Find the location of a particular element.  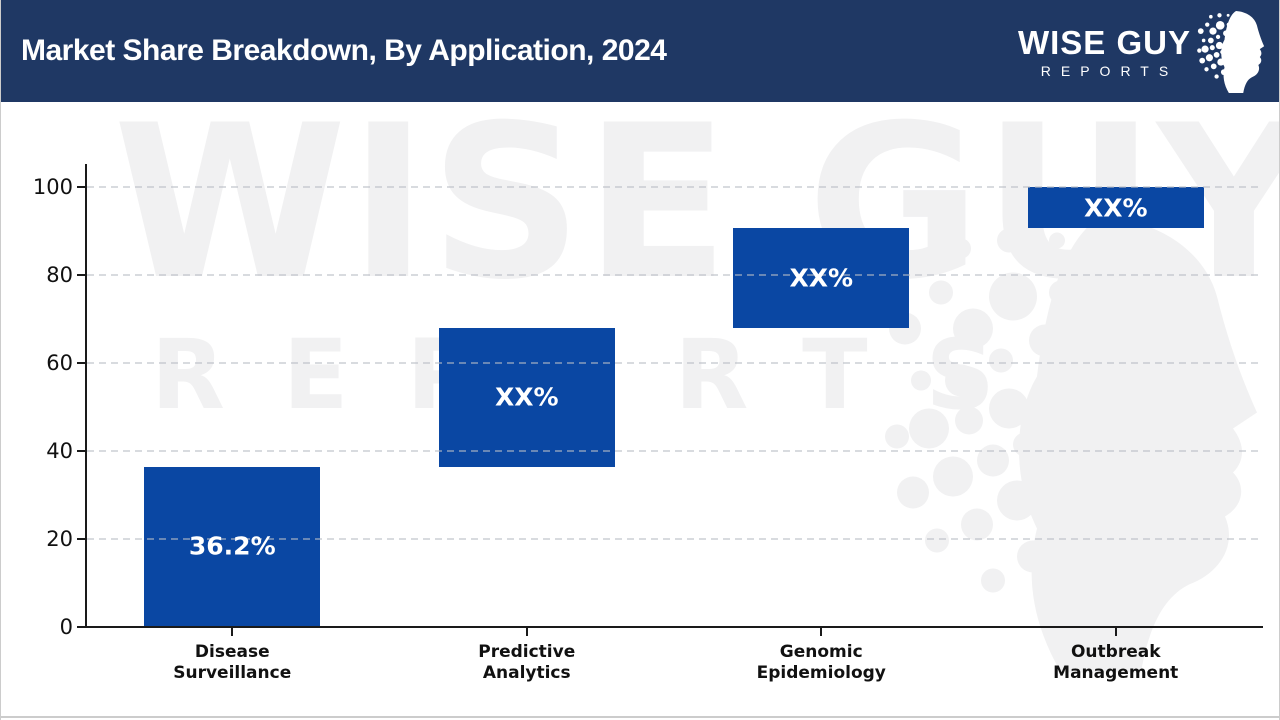

category-label-genomic-epidemiology: Genomic Epidemiology is located at coordinates (821, 662).